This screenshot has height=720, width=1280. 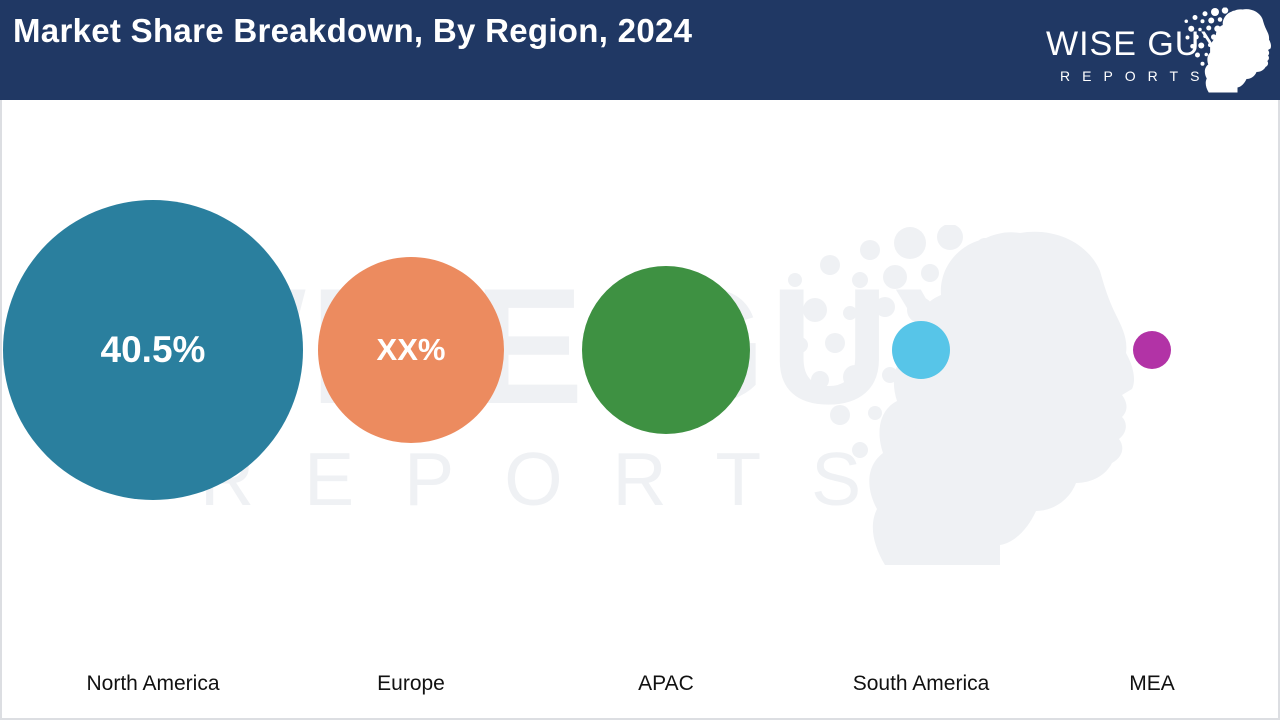 I want to click on bubble-value-europe: XX%, so click(x=411, y=349).